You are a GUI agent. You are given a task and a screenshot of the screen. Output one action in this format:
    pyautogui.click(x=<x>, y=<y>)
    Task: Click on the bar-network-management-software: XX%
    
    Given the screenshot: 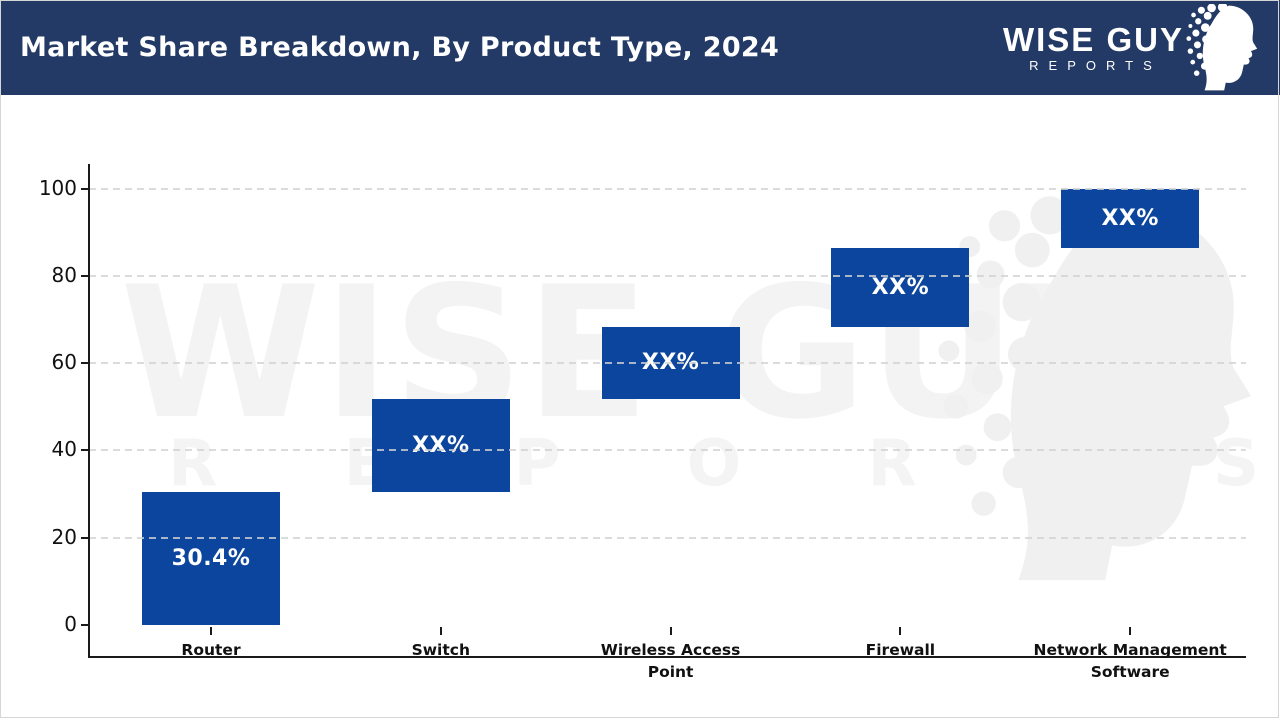 What is the action you would take?
    pyautogui.click(x=1130, y=218)
    